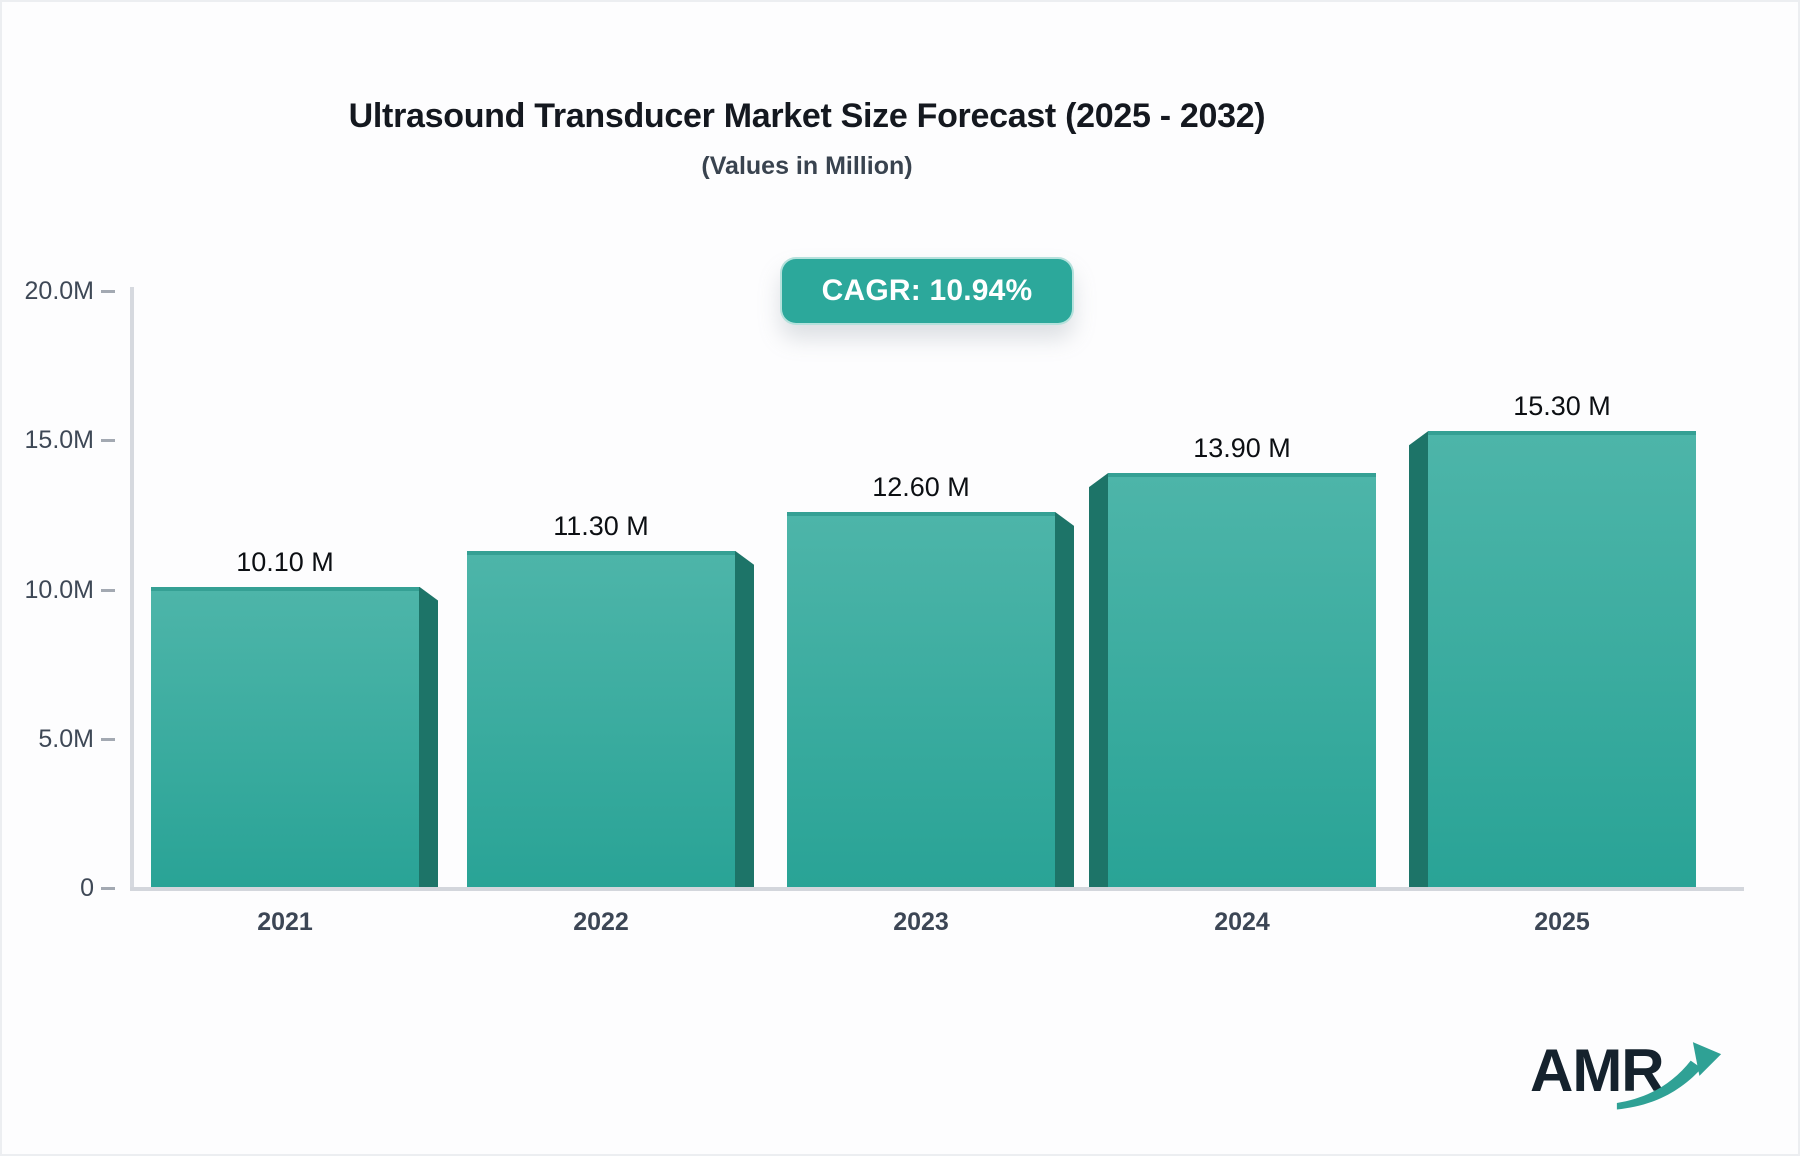  Describe the element at coordinates (285, 922) in the screenshot. I see `x-tick-label-2021: 2021` at that location.